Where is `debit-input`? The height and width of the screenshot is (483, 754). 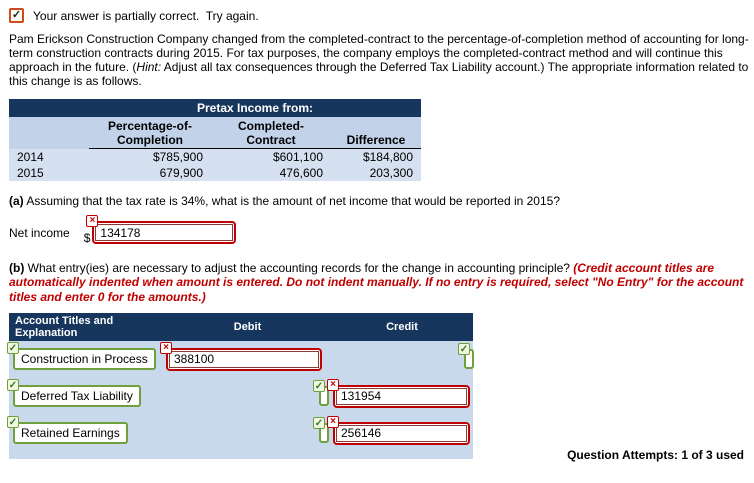 debit-input is located at coordinates (244, 359).